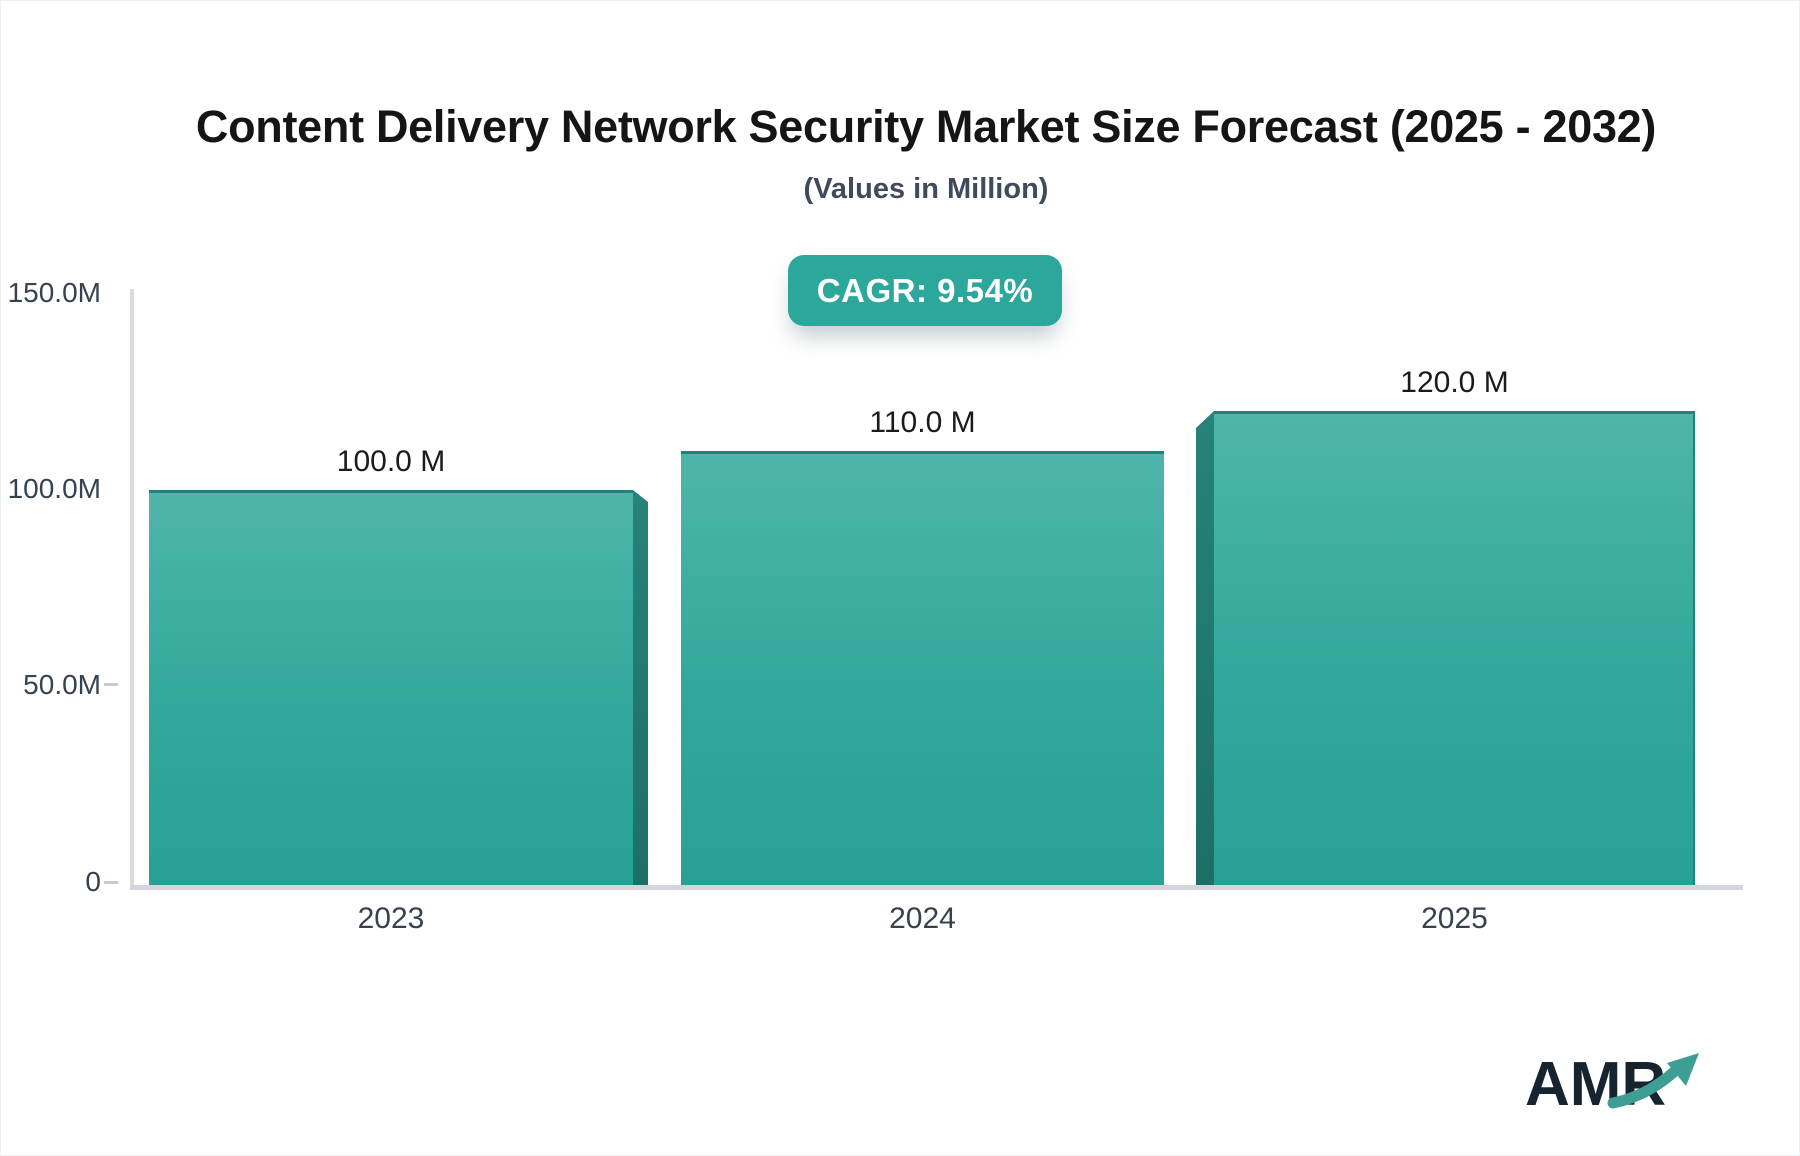  I want to click on amr-logo: AMR, so click(1612, 1084).